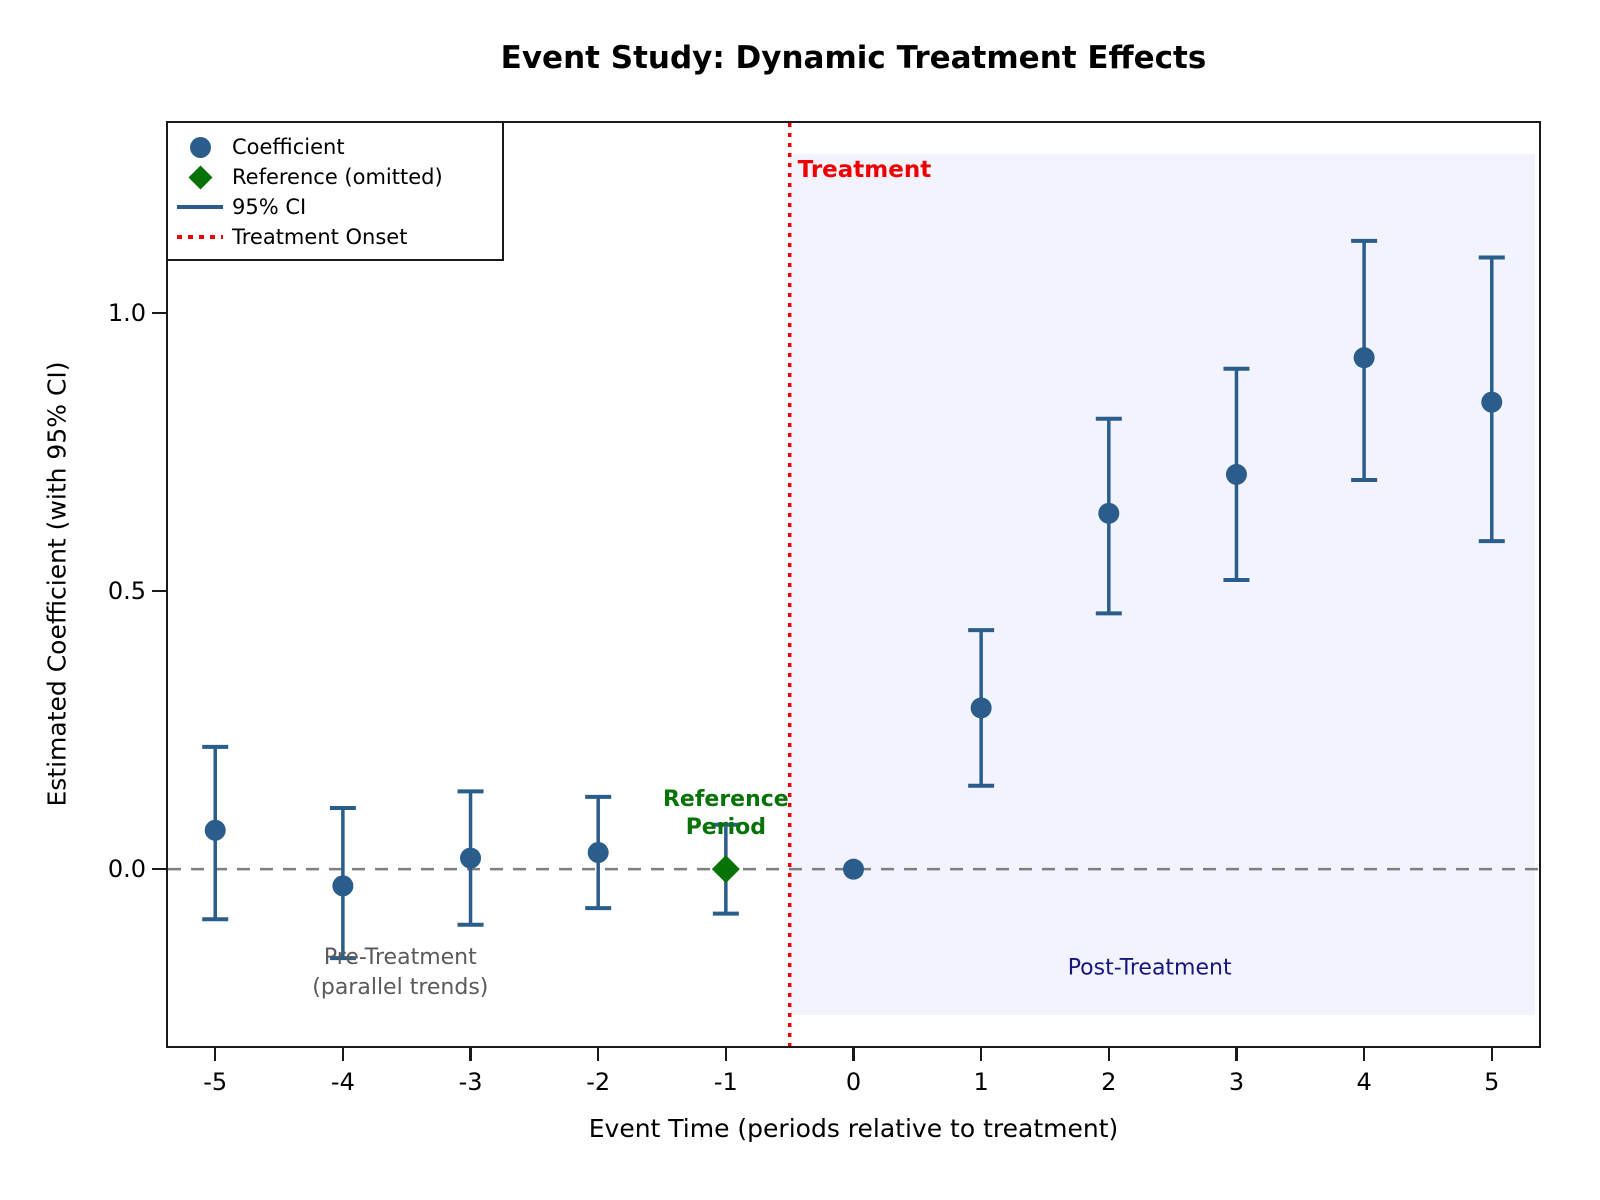 The height and width of the screenshot is (1200, 1600). I want to click on legend-label: Coefficient, so click(288, 147).